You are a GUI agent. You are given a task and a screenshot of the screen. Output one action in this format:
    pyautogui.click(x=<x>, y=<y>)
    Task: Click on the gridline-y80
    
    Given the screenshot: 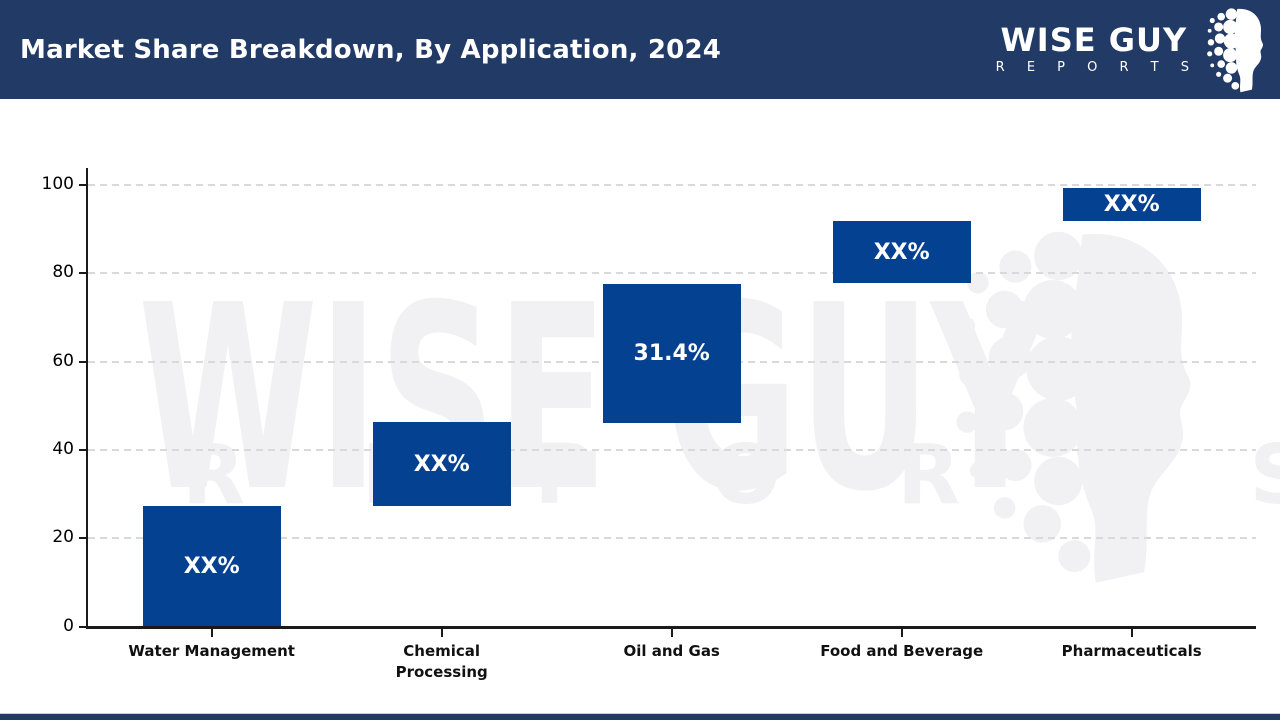 What is the action you would take?
    pyautogui.click(x=672, y=273)
    